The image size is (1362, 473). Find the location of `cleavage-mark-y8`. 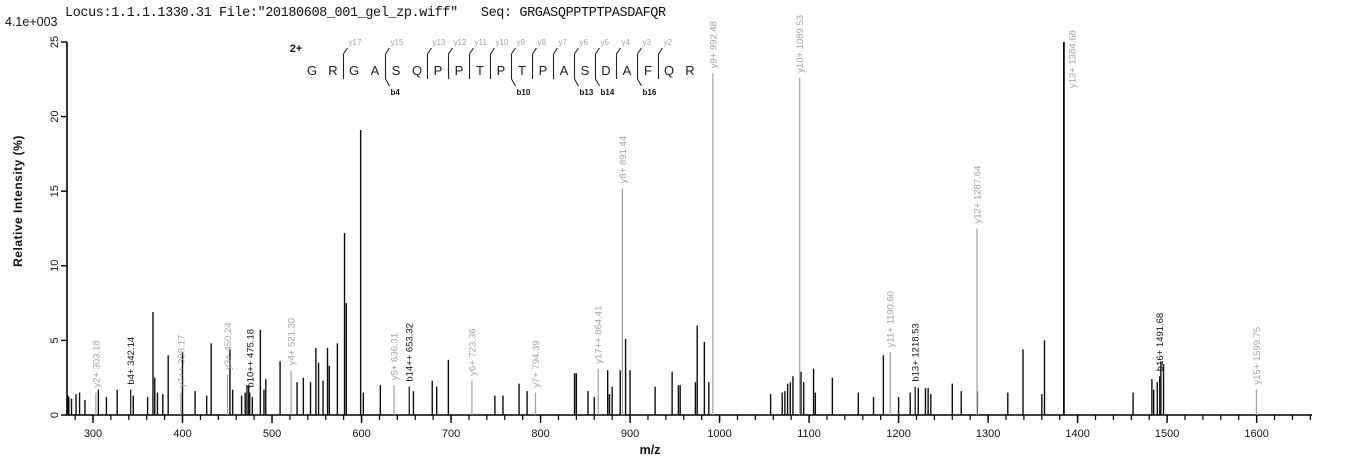

cleavage-mark-y8 is located at coordinates (534, 63).